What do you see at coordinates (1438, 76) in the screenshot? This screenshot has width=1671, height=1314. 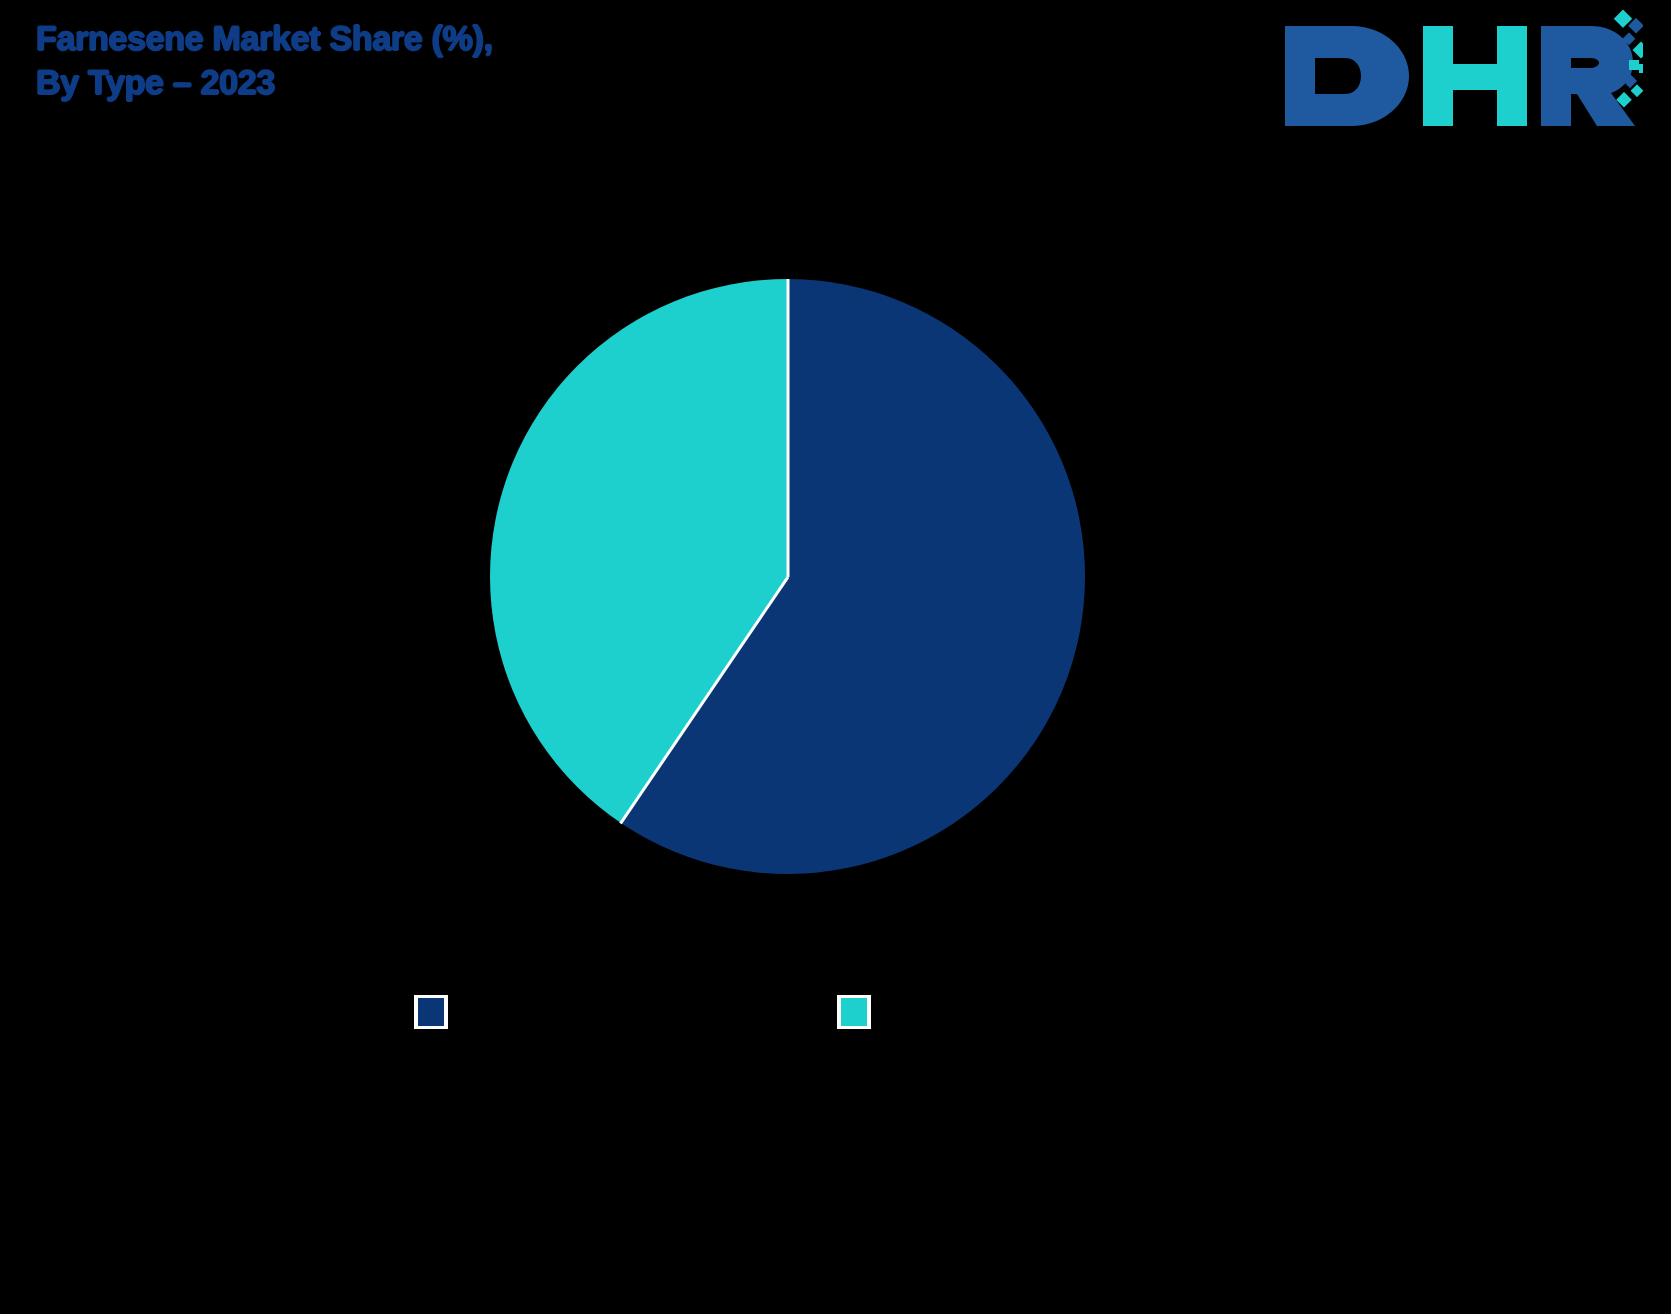 I see `logo-letter-h-left` at bounding box center [1438, 76].